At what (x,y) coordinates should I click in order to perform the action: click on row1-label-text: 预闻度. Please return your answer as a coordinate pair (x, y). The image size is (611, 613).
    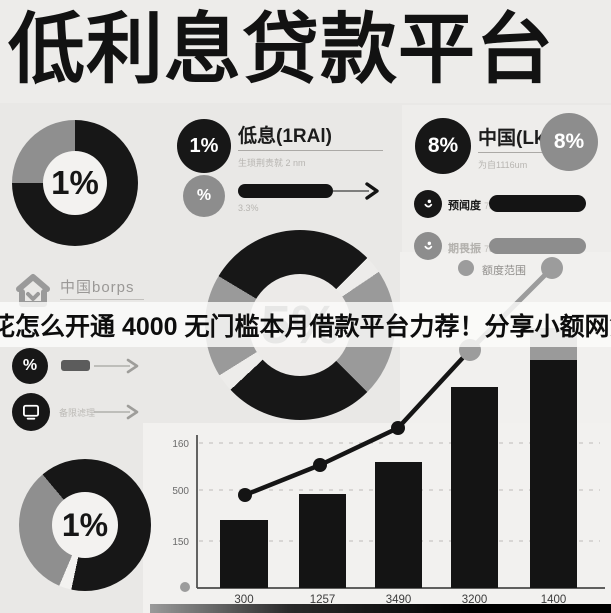
    Looking at the image, I should click on (464, 206).